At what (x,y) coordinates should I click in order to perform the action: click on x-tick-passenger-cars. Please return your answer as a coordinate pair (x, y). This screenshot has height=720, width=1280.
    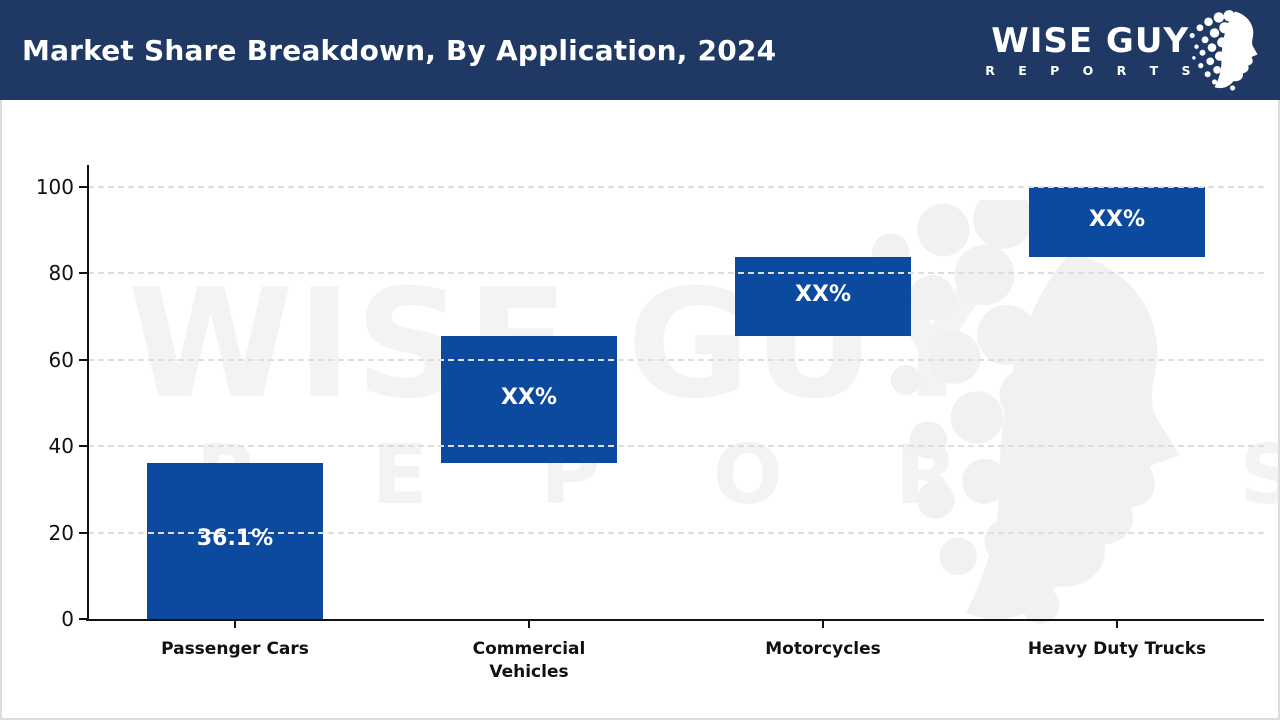
    Looking at the image, I should click on (235, 624).